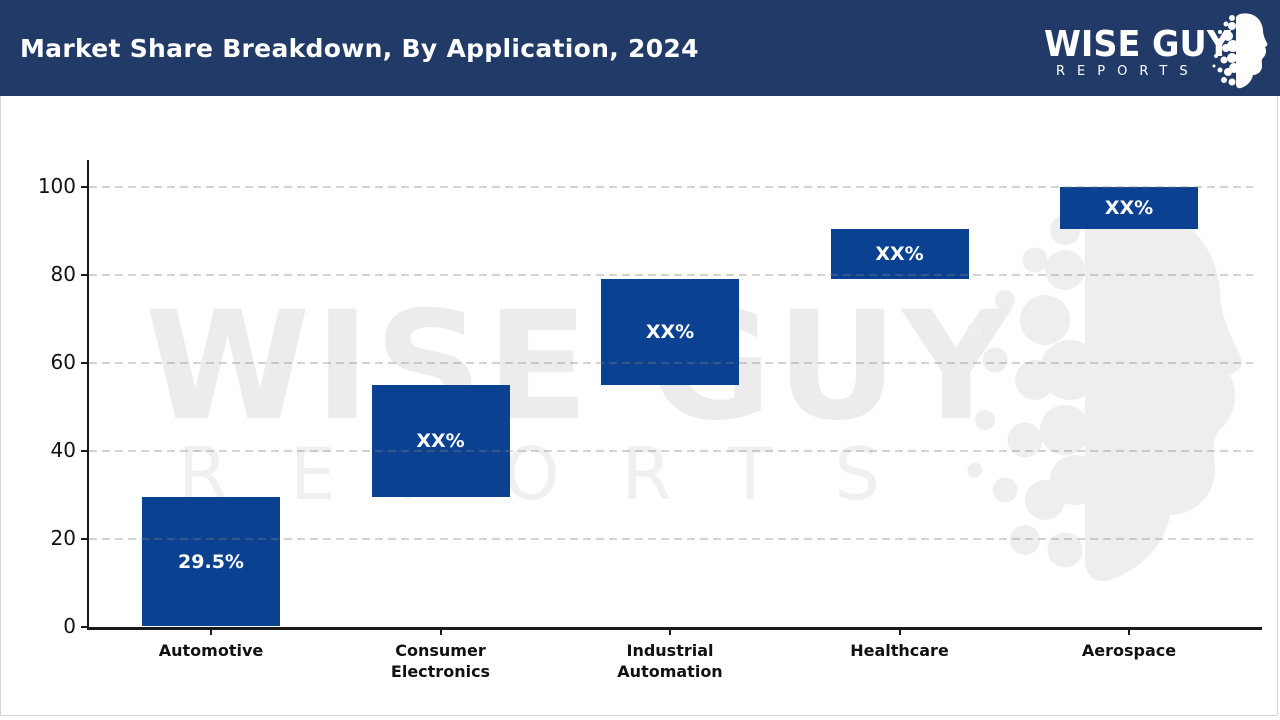 The image size is (1280, 720). I want to click on bar-healthcare: XX%, so click(899, 254).